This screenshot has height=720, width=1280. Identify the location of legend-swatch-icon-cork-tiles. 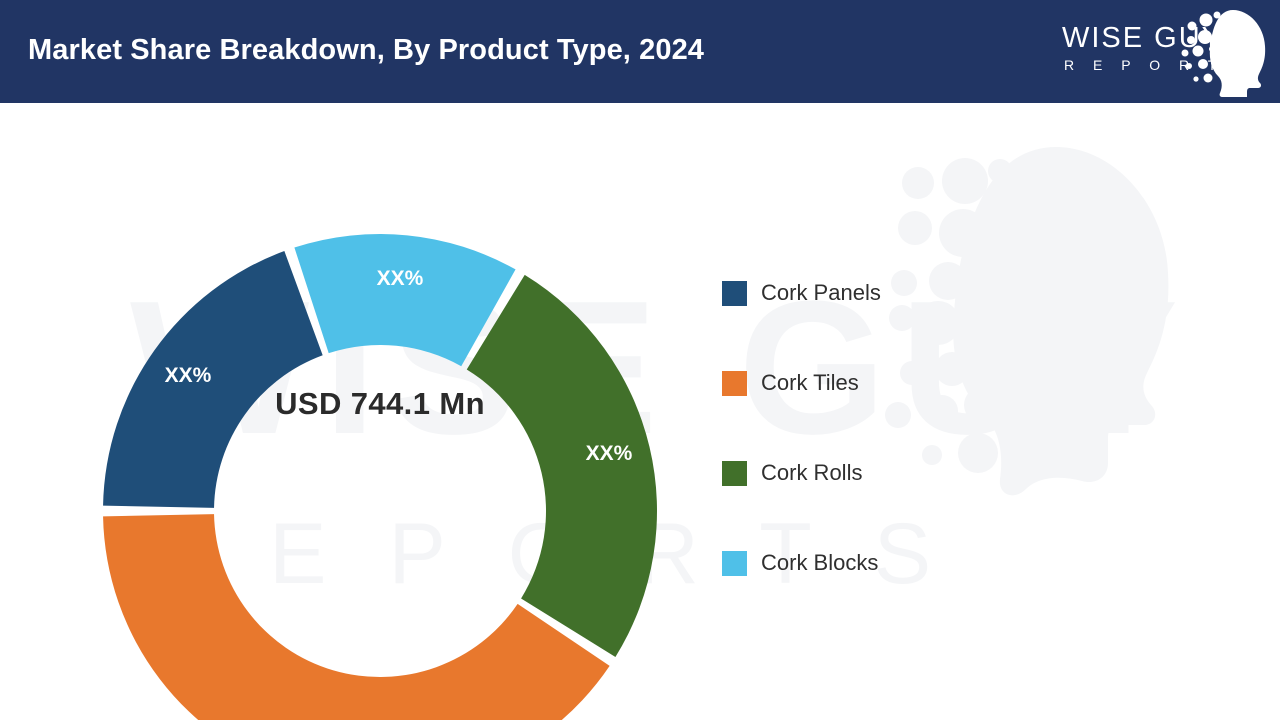
(734, 383).